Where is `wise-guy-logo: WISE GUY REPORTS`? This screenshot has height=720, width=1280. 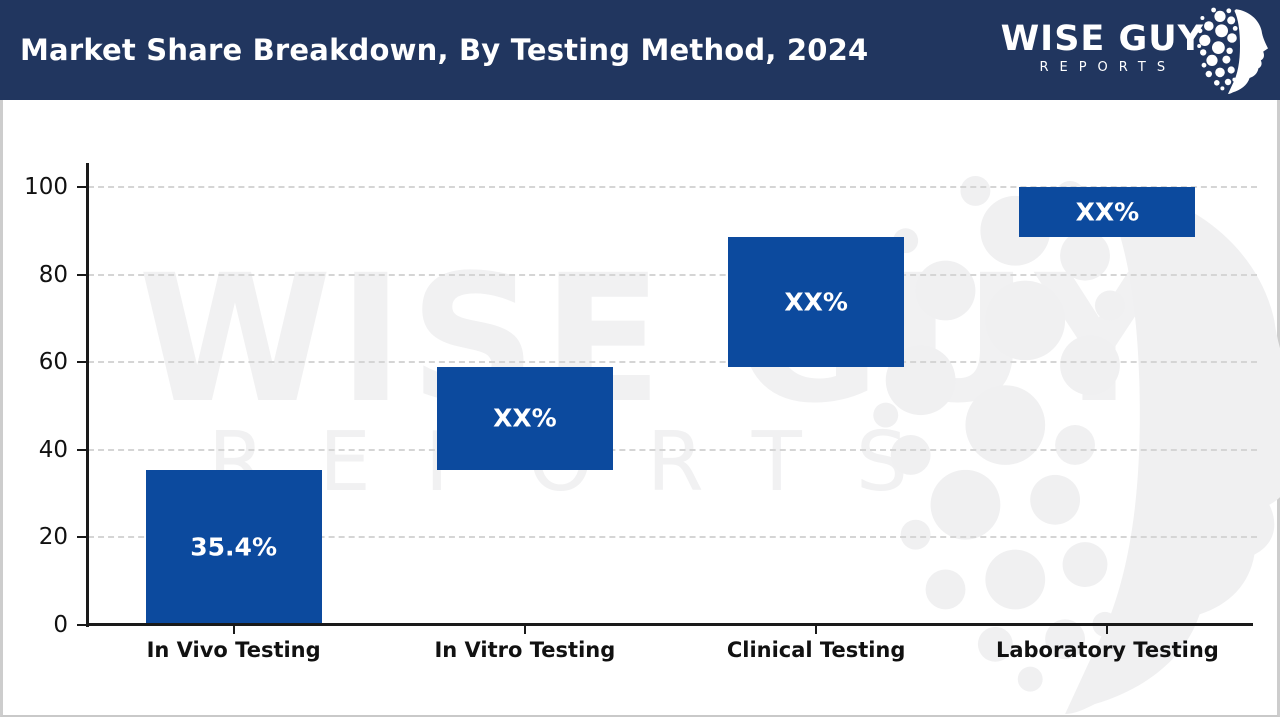
wise-guy-logo: WISE GUY REPORTS is located at coordinates (1135, 50).